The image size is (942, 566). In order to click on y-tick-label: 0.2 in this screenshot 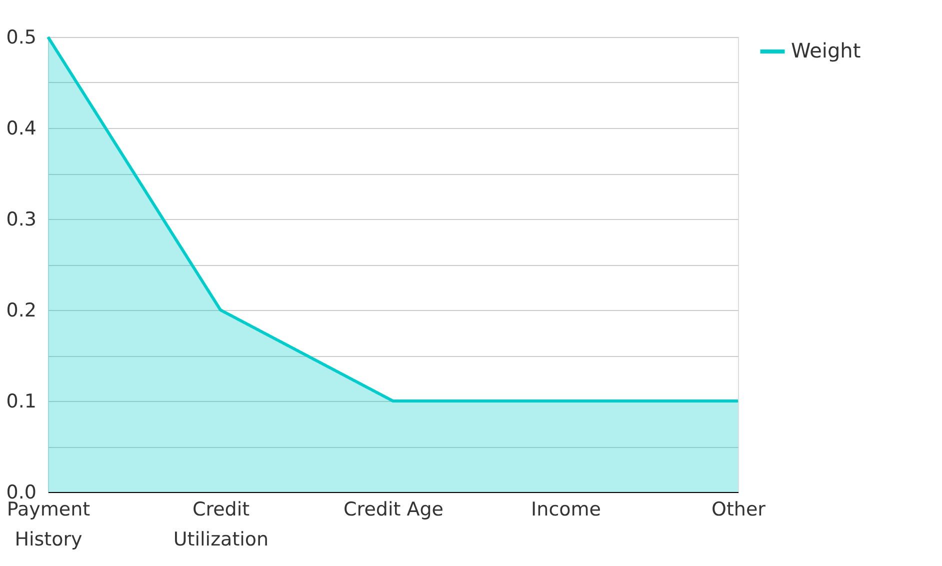, I will do `click(21, 311)`.